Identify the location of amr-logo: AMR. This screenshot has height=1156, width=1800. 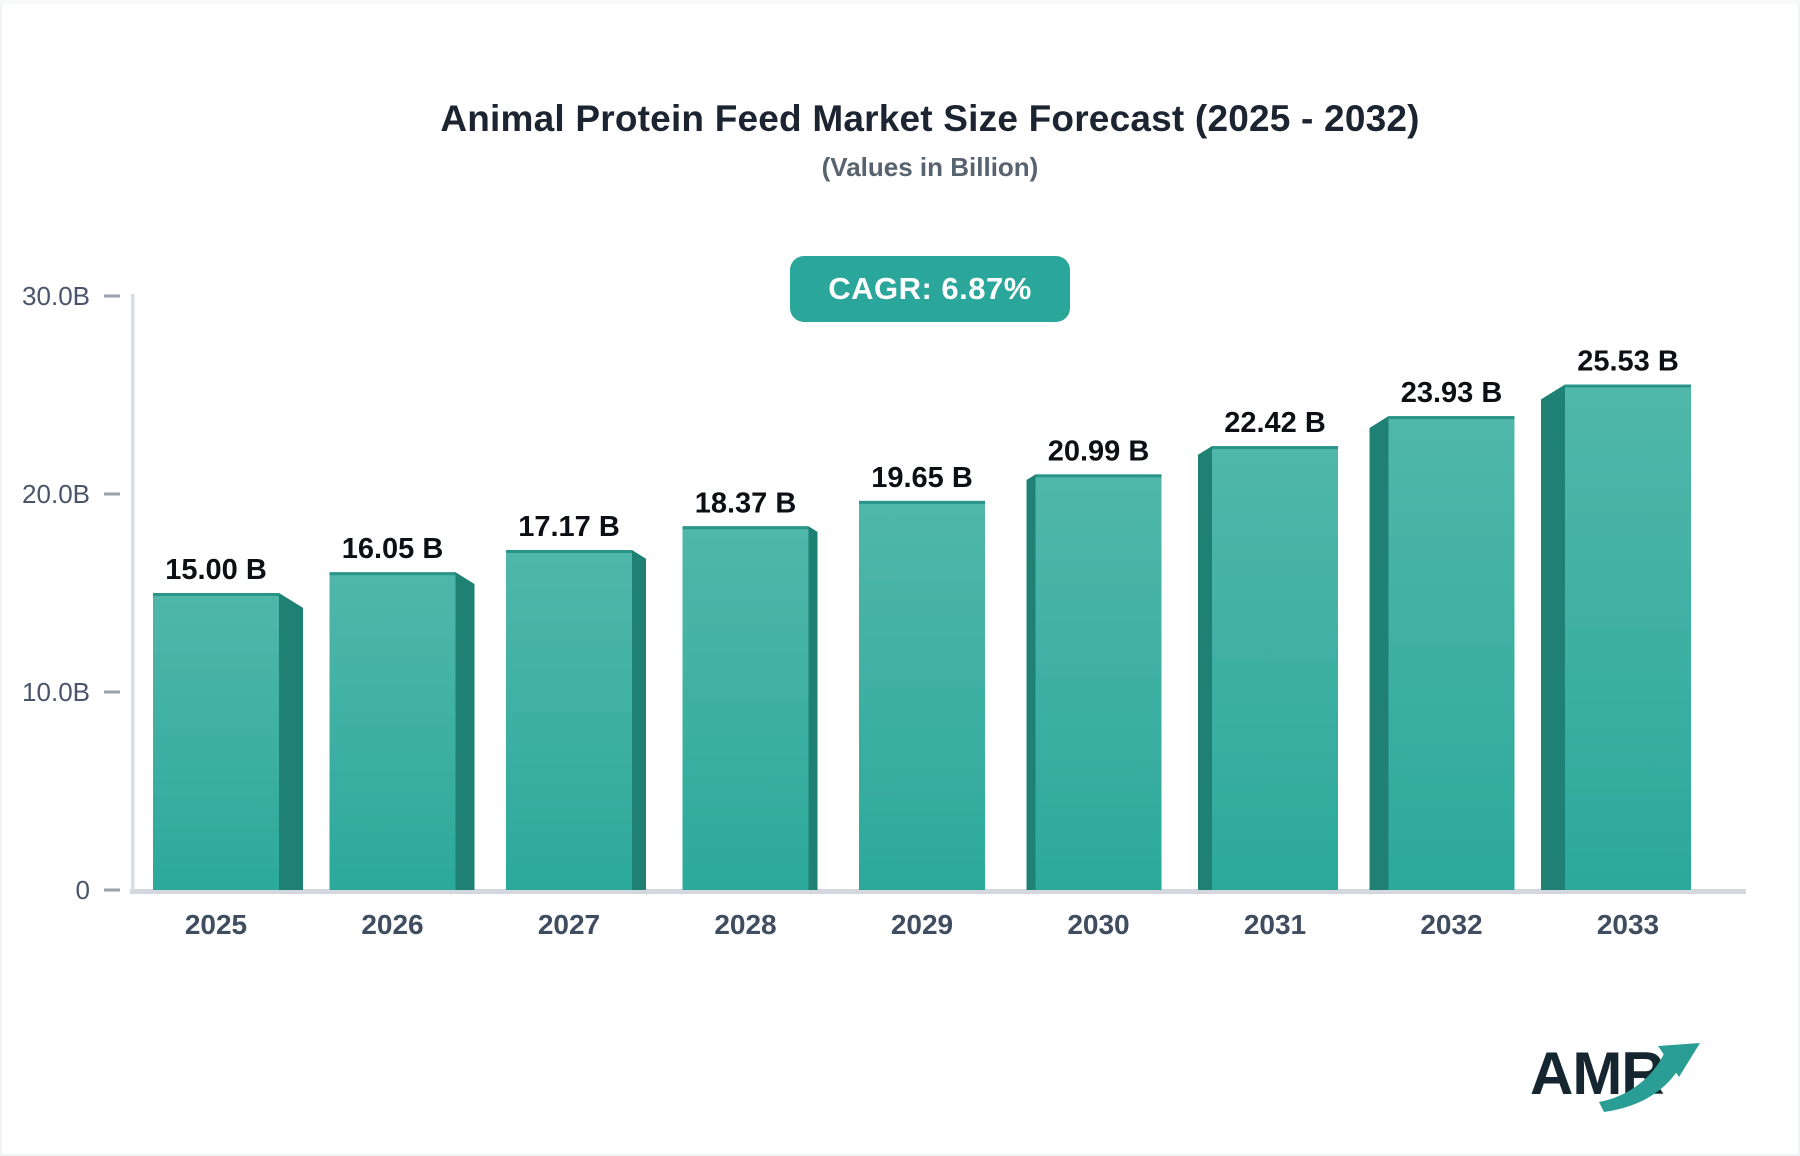
(1615, 1076).